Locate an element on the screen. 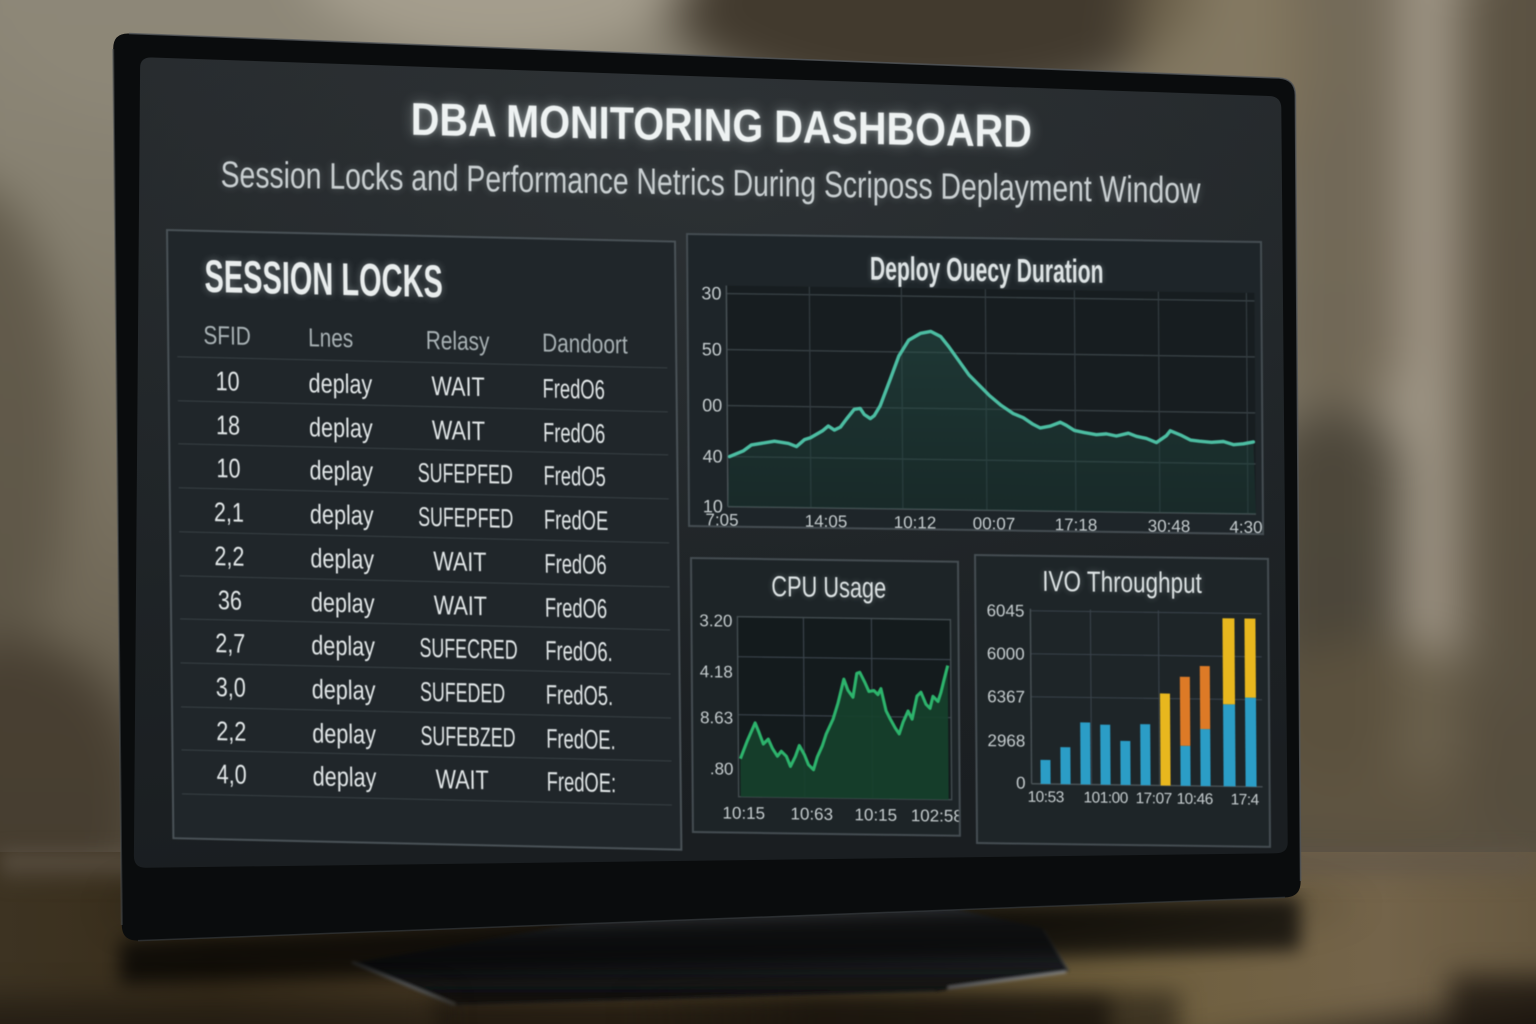 Image resolution: width=1536 pixels, height=1024 pixels. svg-text: 0 is located at coordinates (1021, 783).